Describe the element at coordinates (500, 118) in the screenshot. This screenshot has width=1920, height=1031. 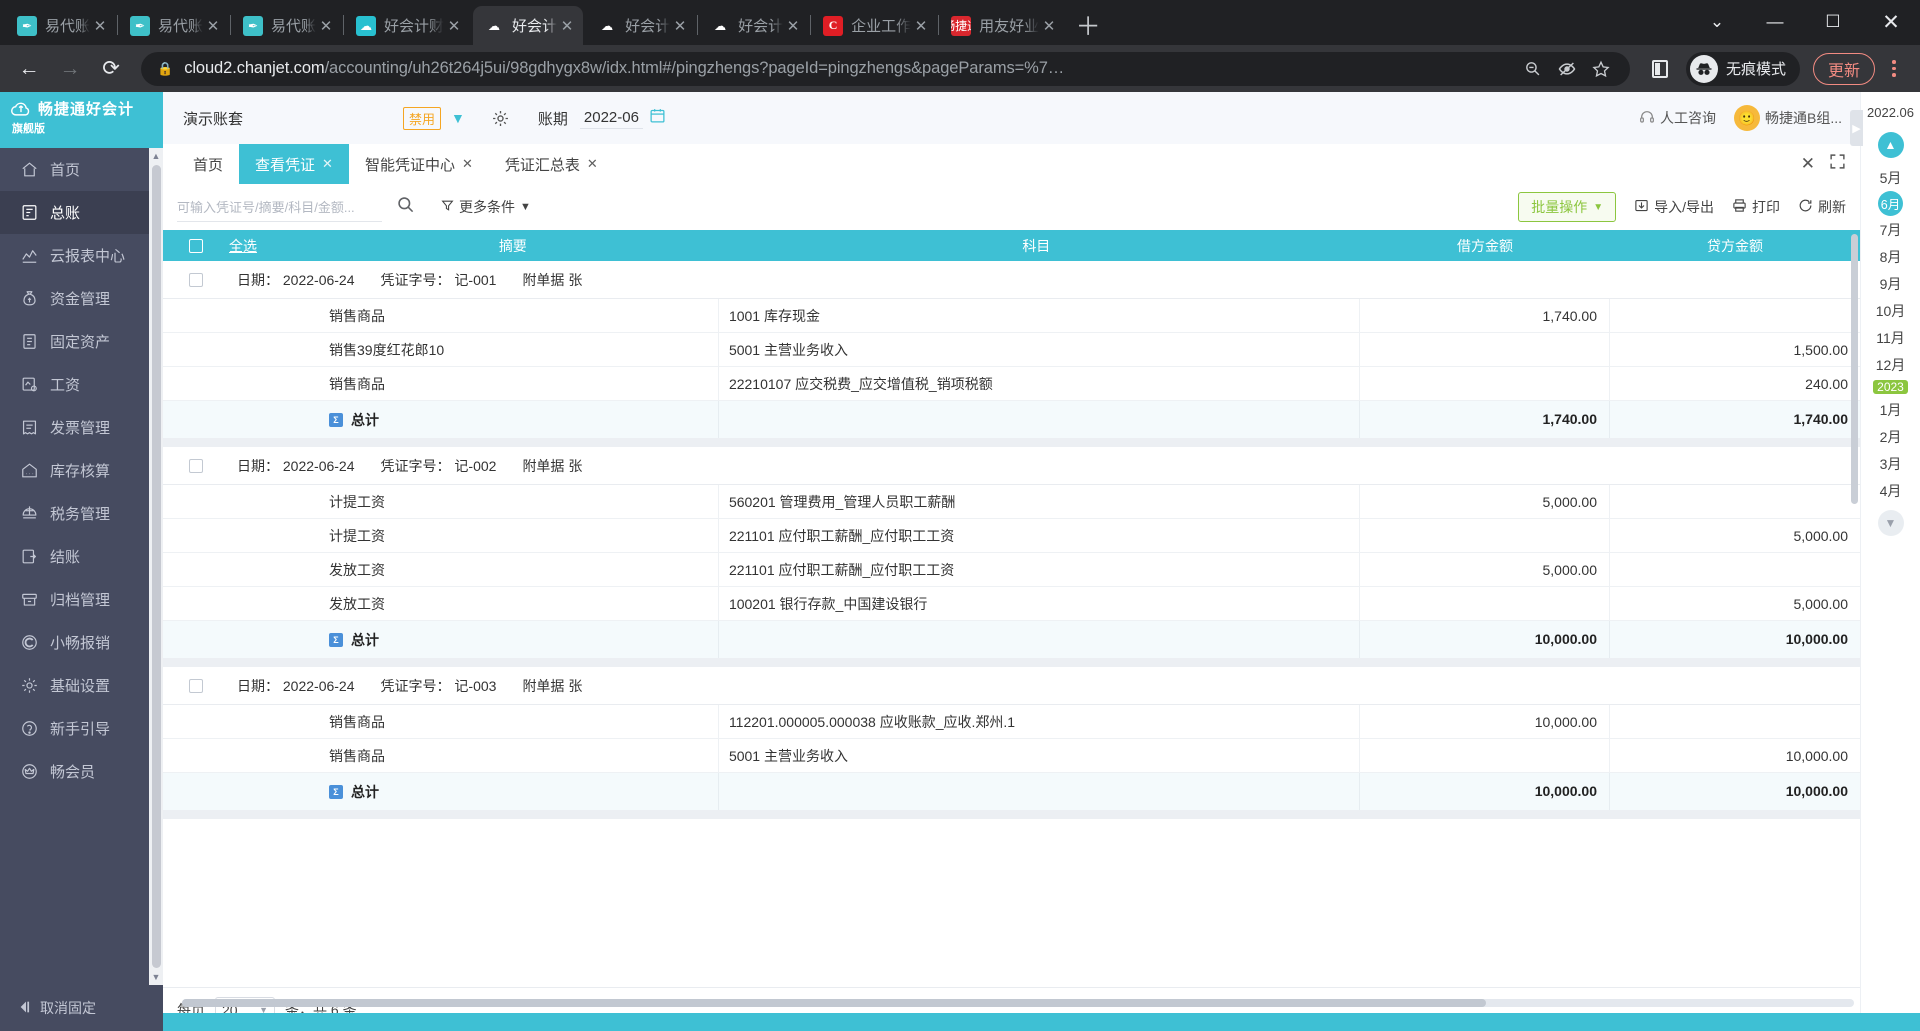
I see `gear-icon` at that location.